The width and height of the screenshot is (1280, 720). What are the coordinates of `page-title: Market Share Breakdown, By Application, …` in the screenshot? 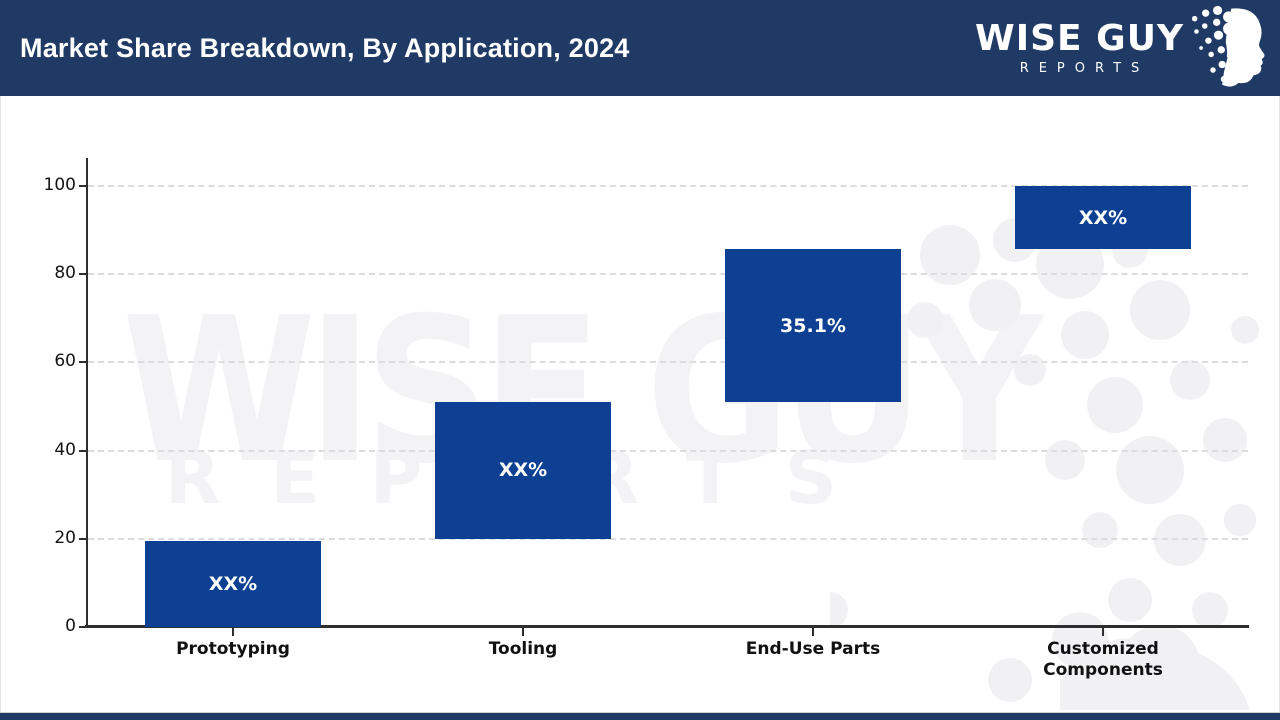 It's located at (325, 47).